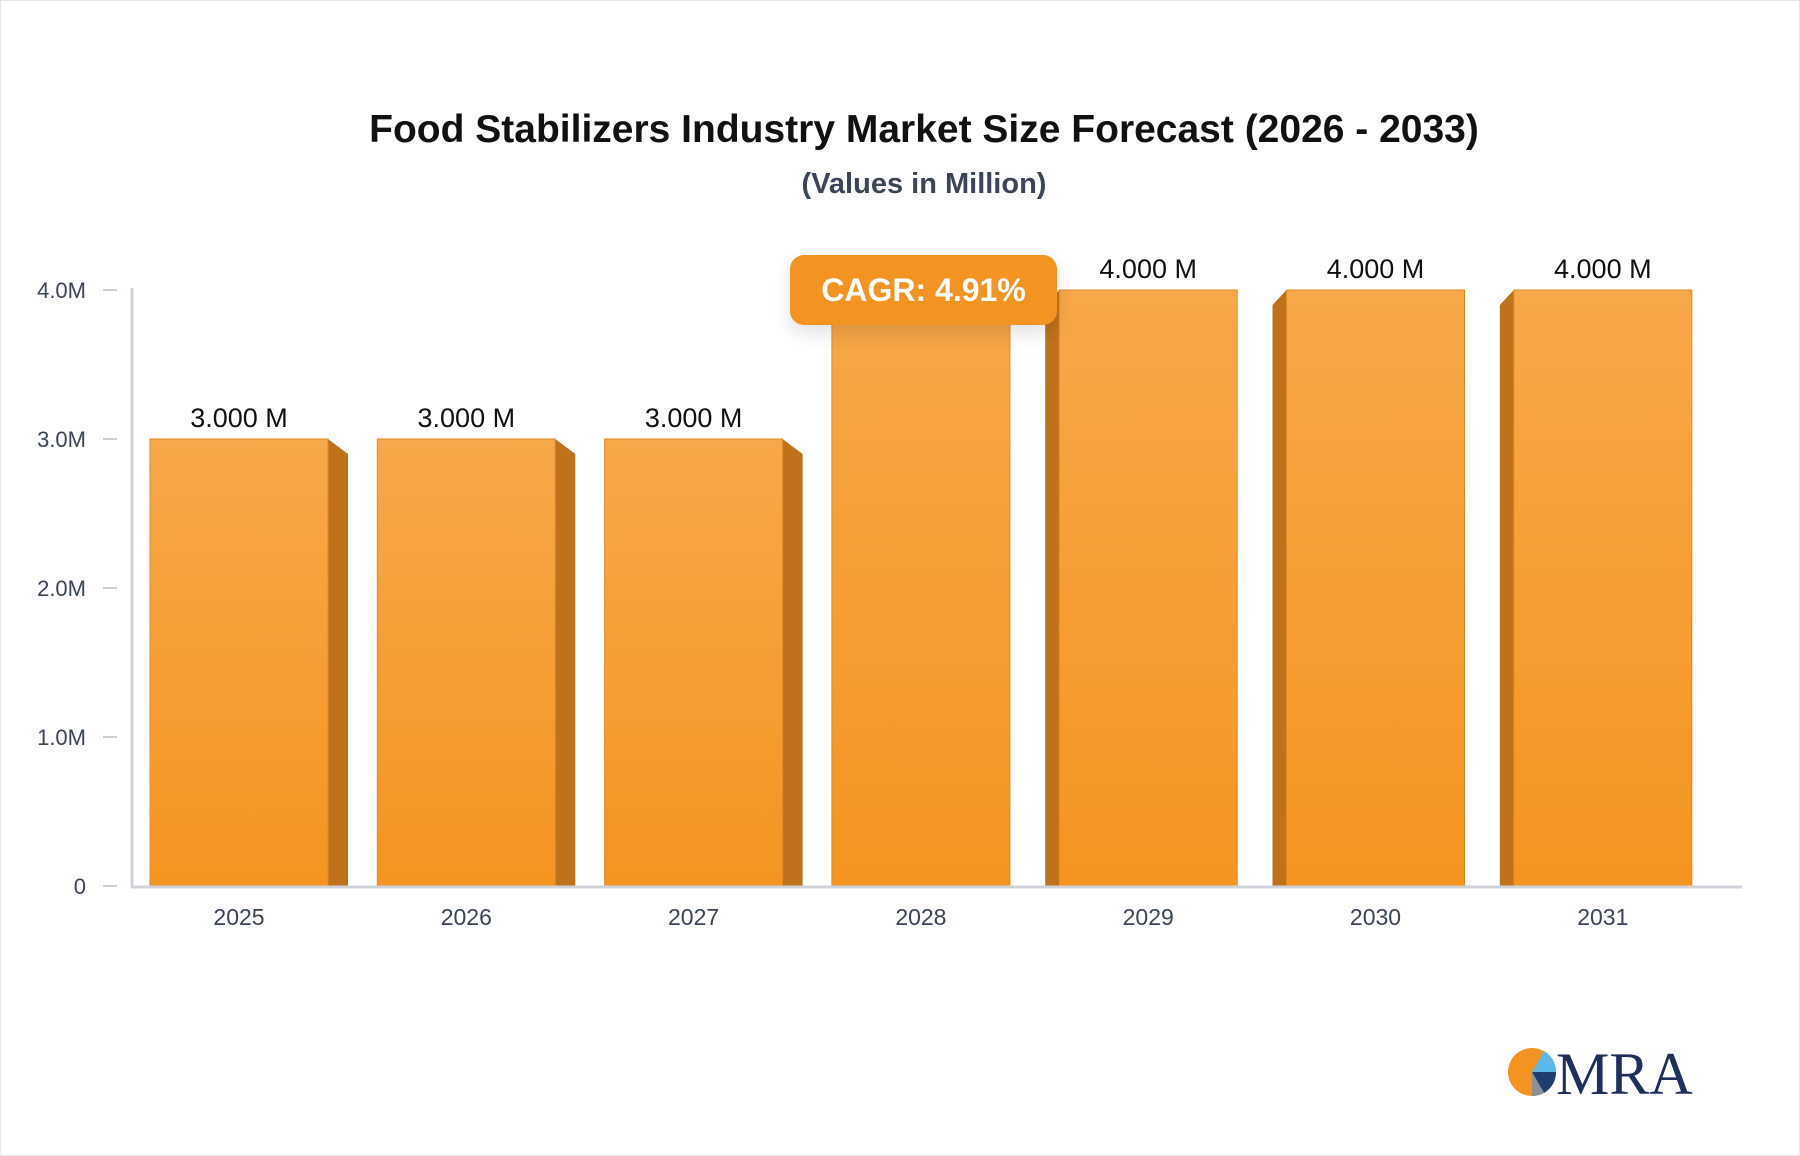 The height and width of the screenshot is (1156, 1800). Describe the element at coordinates (466, 662) in the screenshot. I see `bar-2026` at that location.